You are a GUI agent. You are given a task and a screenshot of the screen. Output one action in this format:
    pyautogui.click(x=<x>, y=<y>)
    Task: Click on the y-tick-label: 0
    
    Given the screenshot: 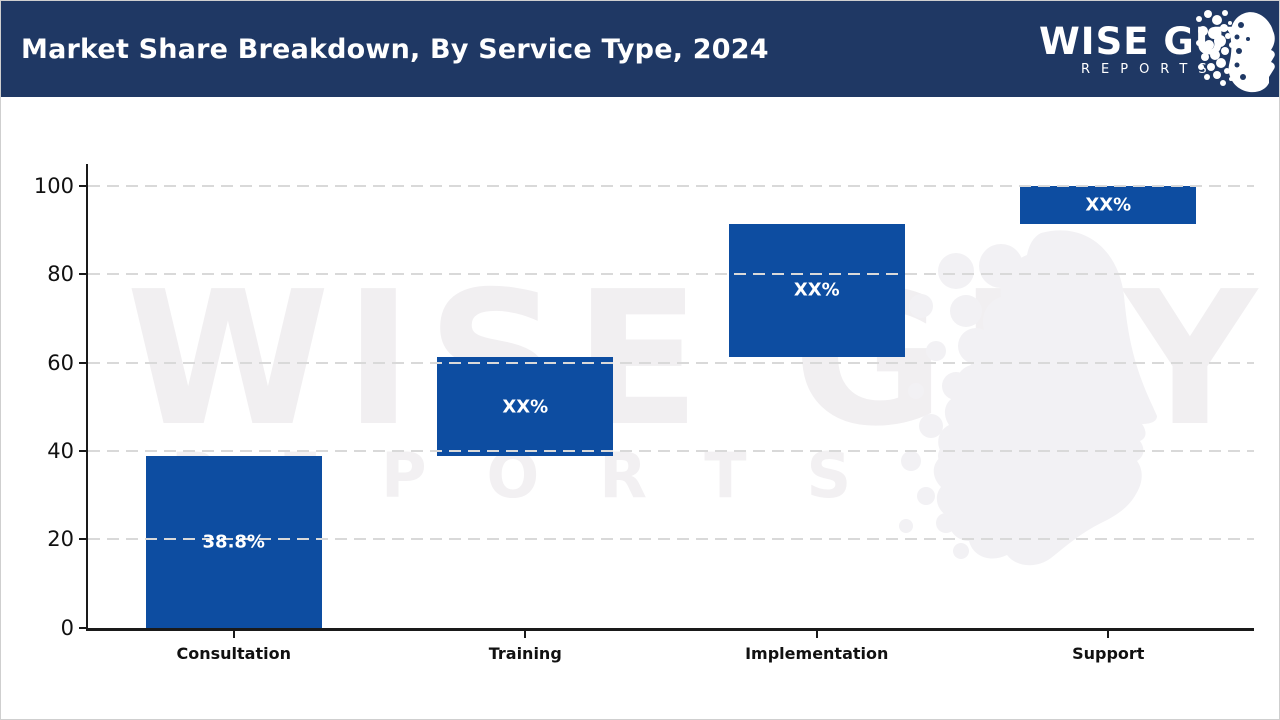 What is the action you would take?
    pyautogui.click(x=67, y=627)
    